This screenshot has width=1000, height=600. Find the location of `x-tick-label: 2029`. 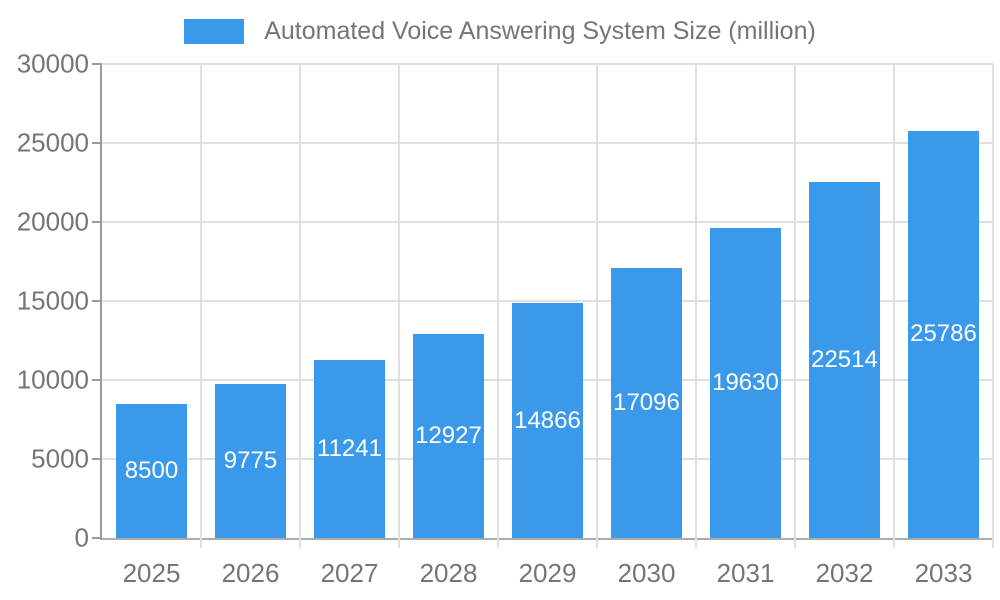

x-tick-label: 2029 is located at coordinates (547, 573).